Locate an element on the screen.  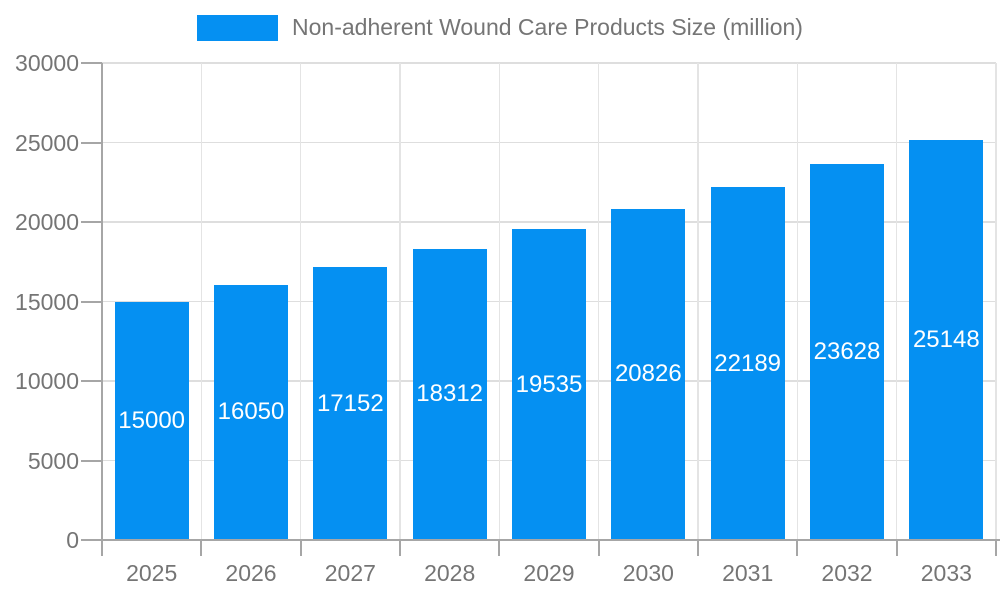
bar-2029: 19535 is located at coordinates (549, 384).